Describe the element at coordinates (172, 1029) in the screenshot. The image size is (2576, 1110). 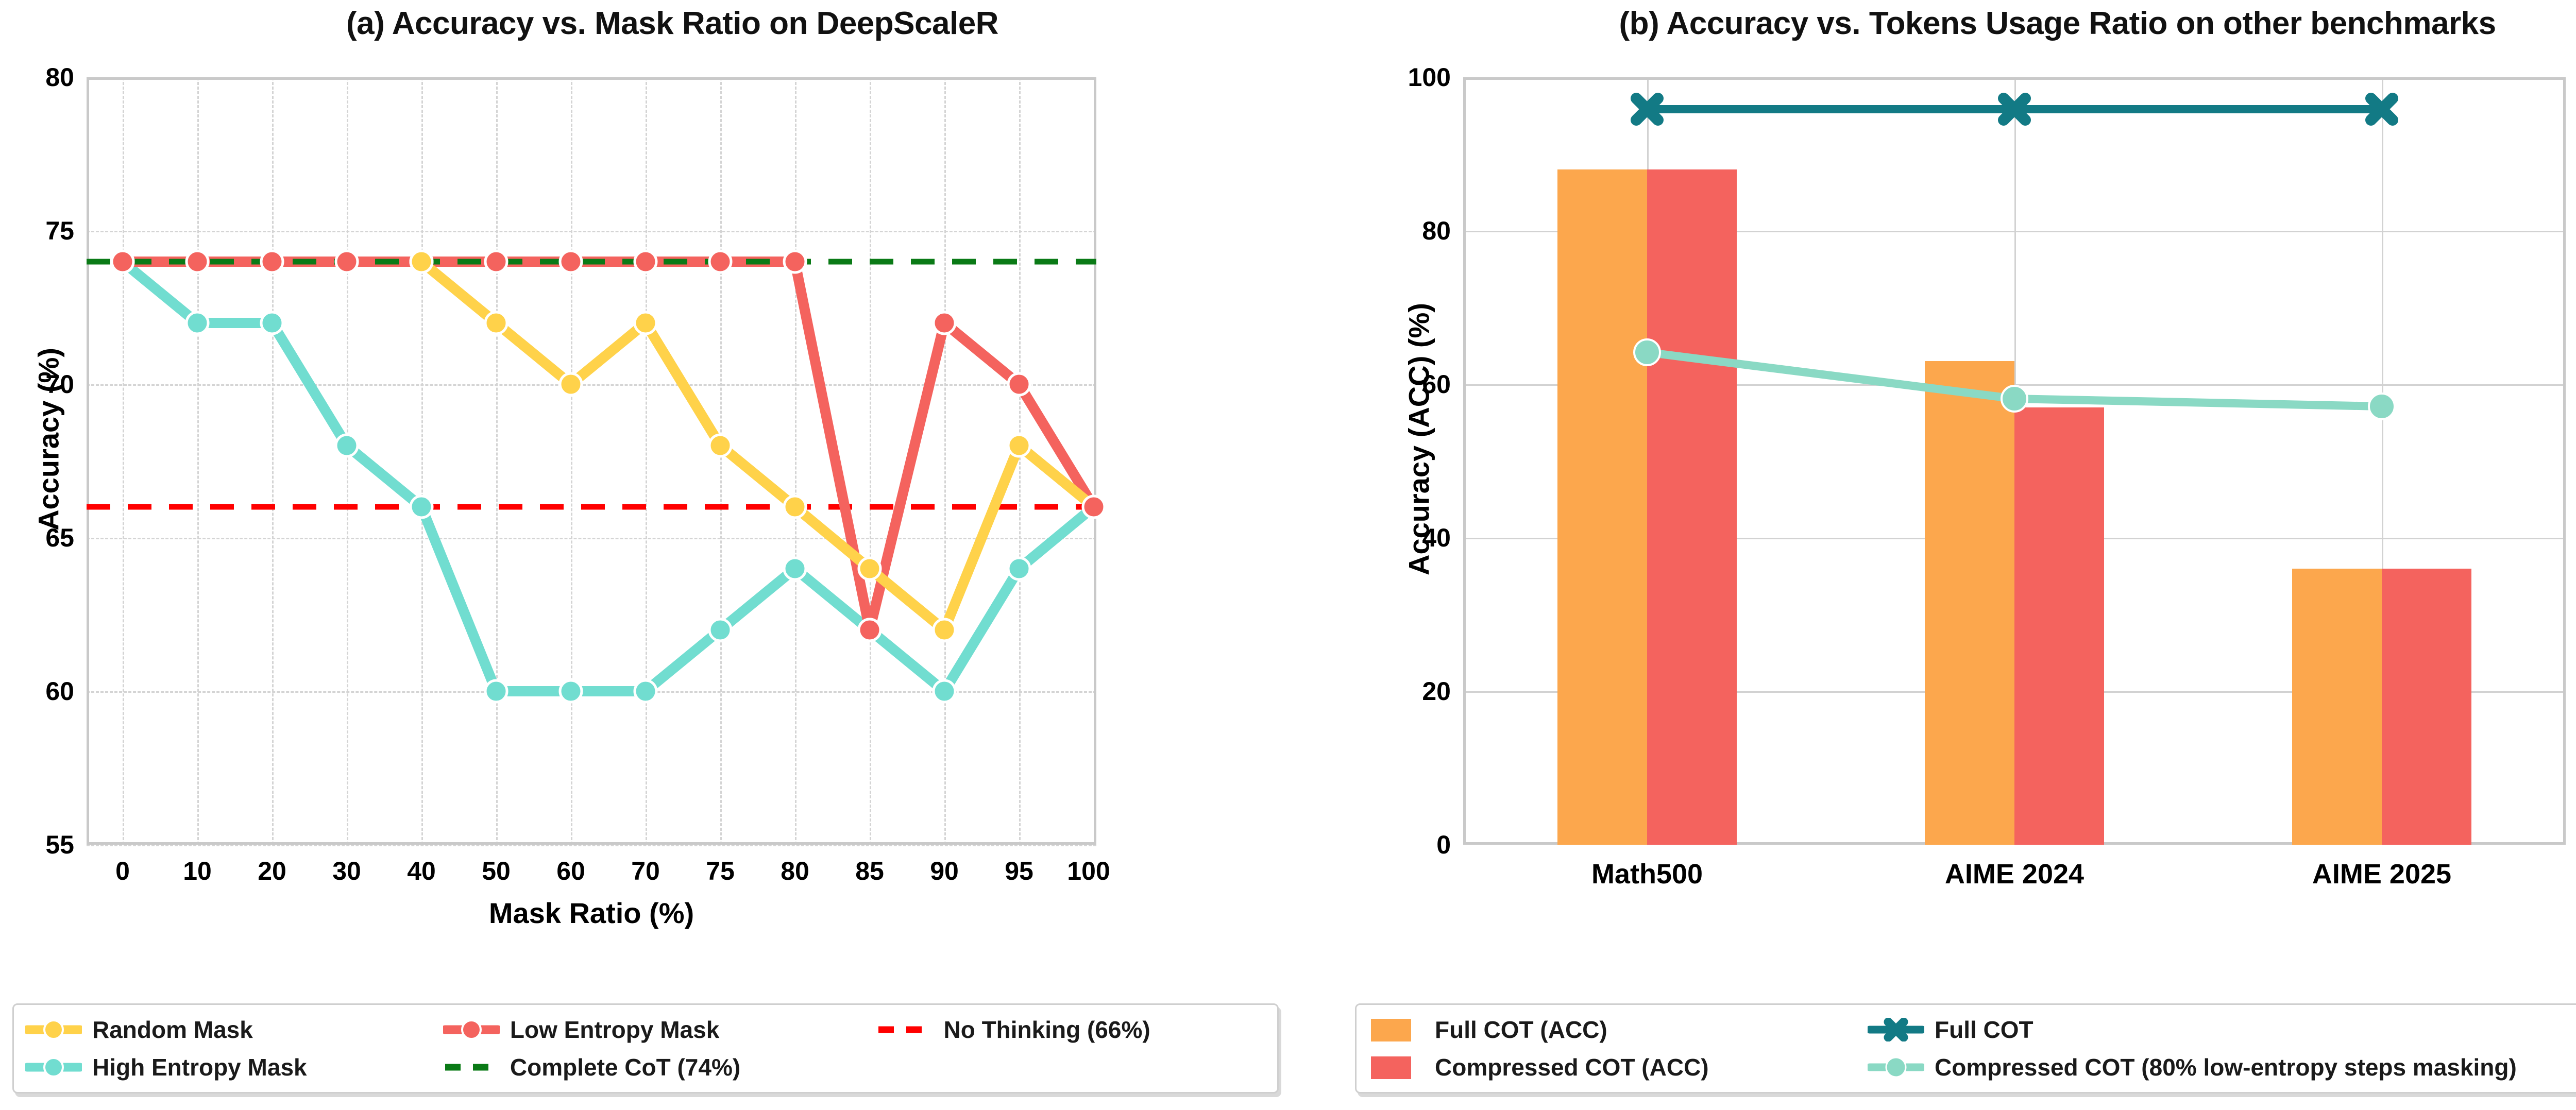
I see `legend-label: Random Mask` at that location.